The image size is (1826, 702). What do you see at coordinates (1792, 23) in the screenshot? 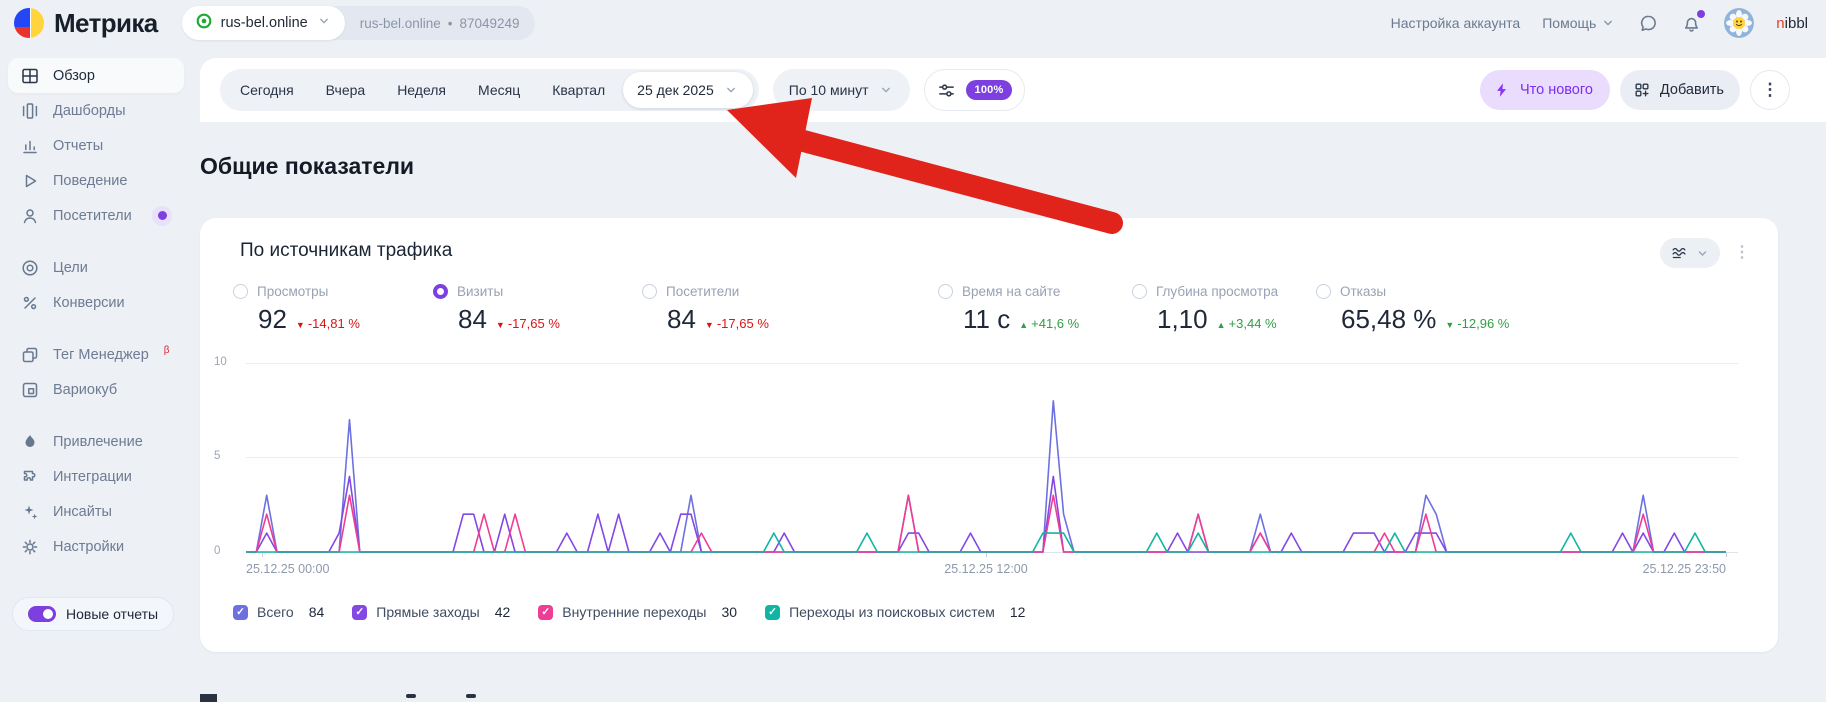
I see `username: nibbl` at bounding box center [1792, 23].